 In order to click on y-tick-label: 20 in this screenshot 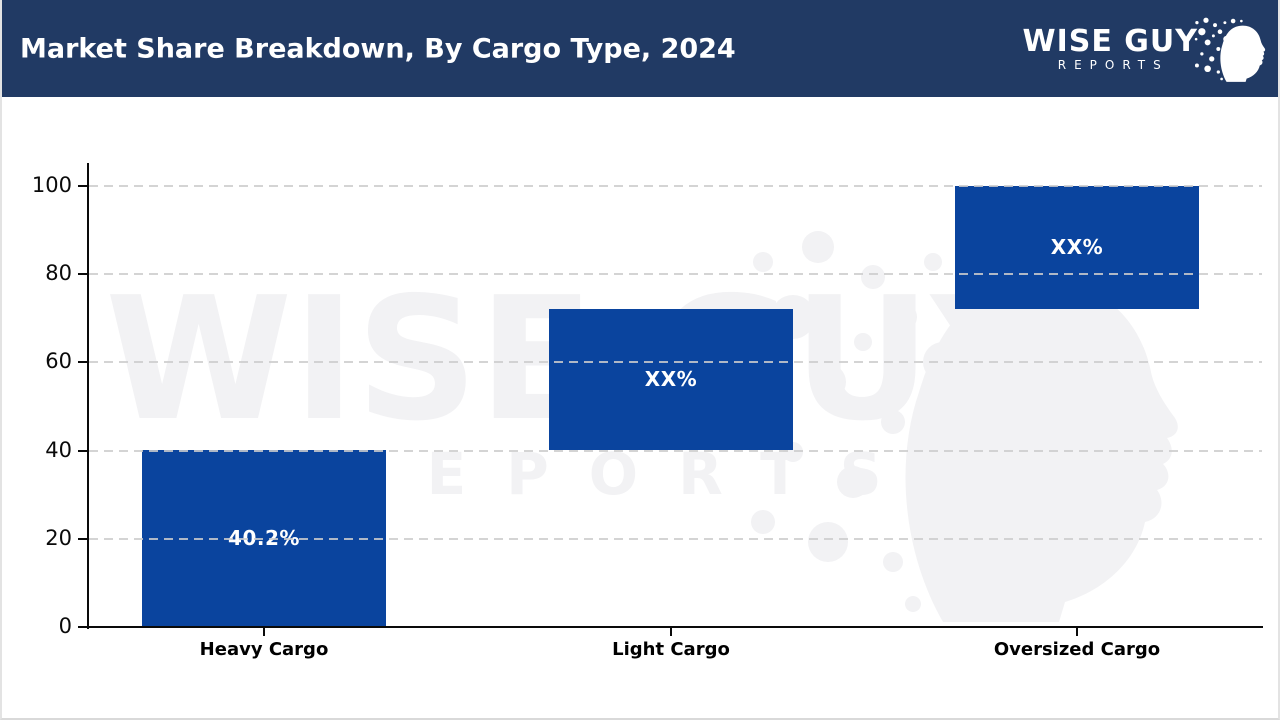, I will do `click(58, 537)`.